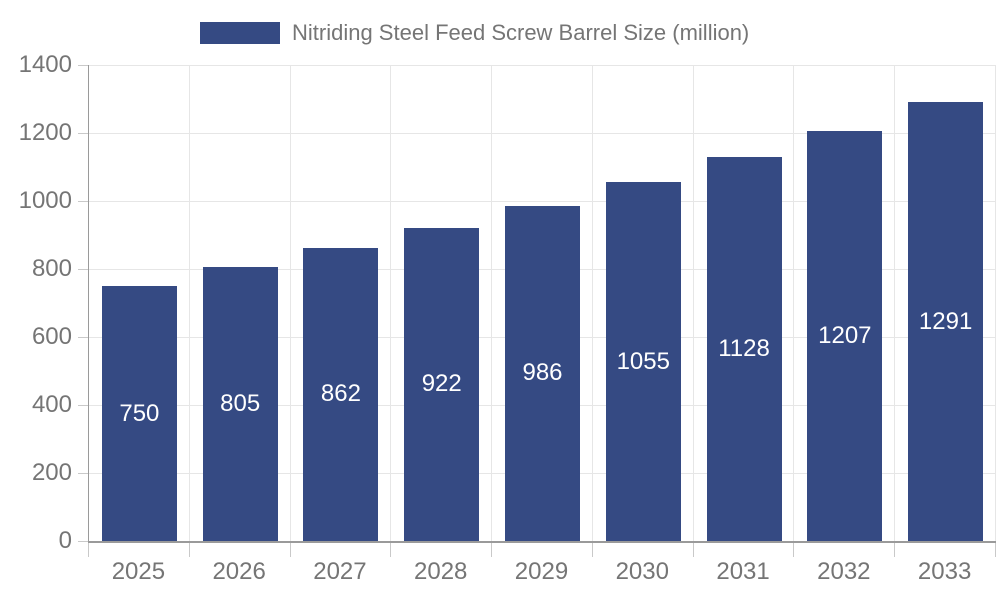  I want to click on x-tick-label: 2025, so click(138, 571).